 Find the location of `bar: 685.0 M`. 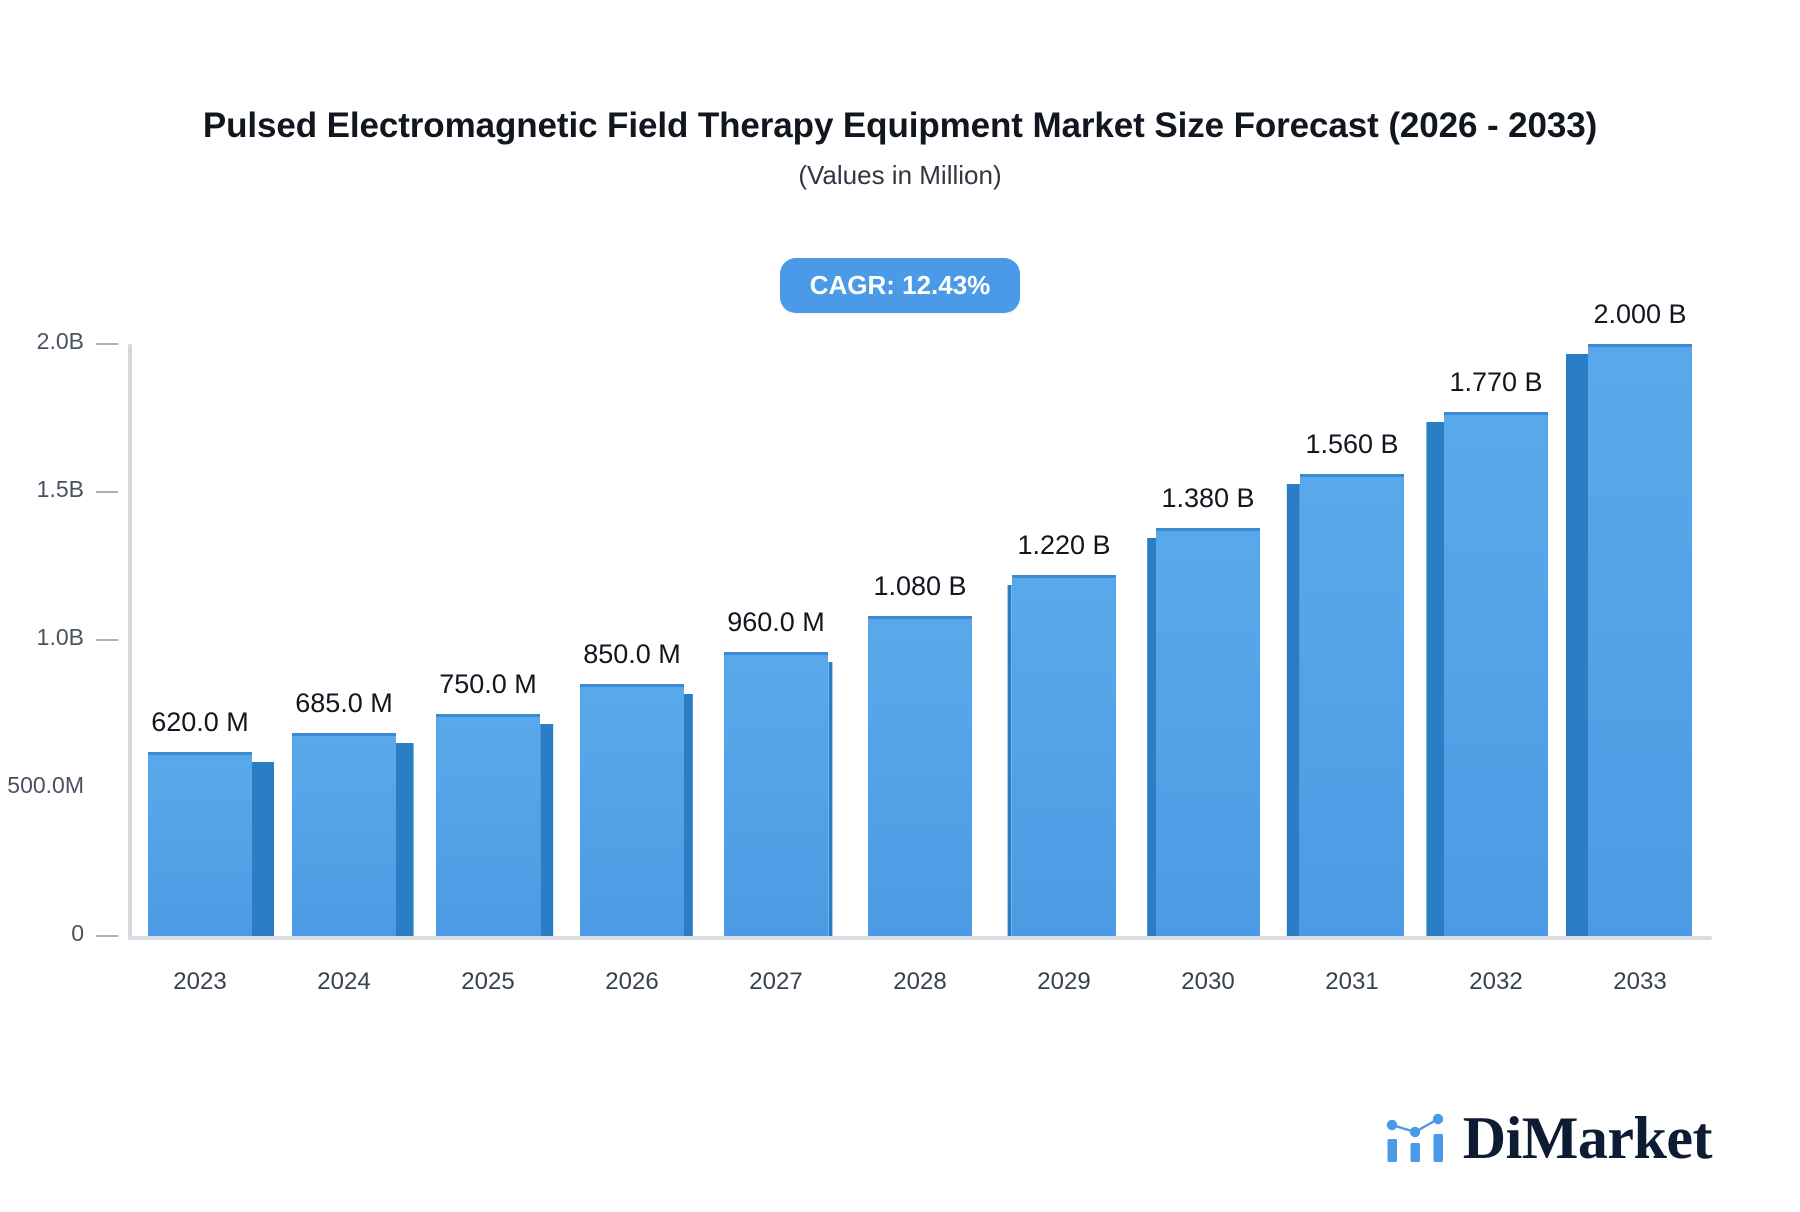

bar: 685.0 M is located at coordinates (353, 812).